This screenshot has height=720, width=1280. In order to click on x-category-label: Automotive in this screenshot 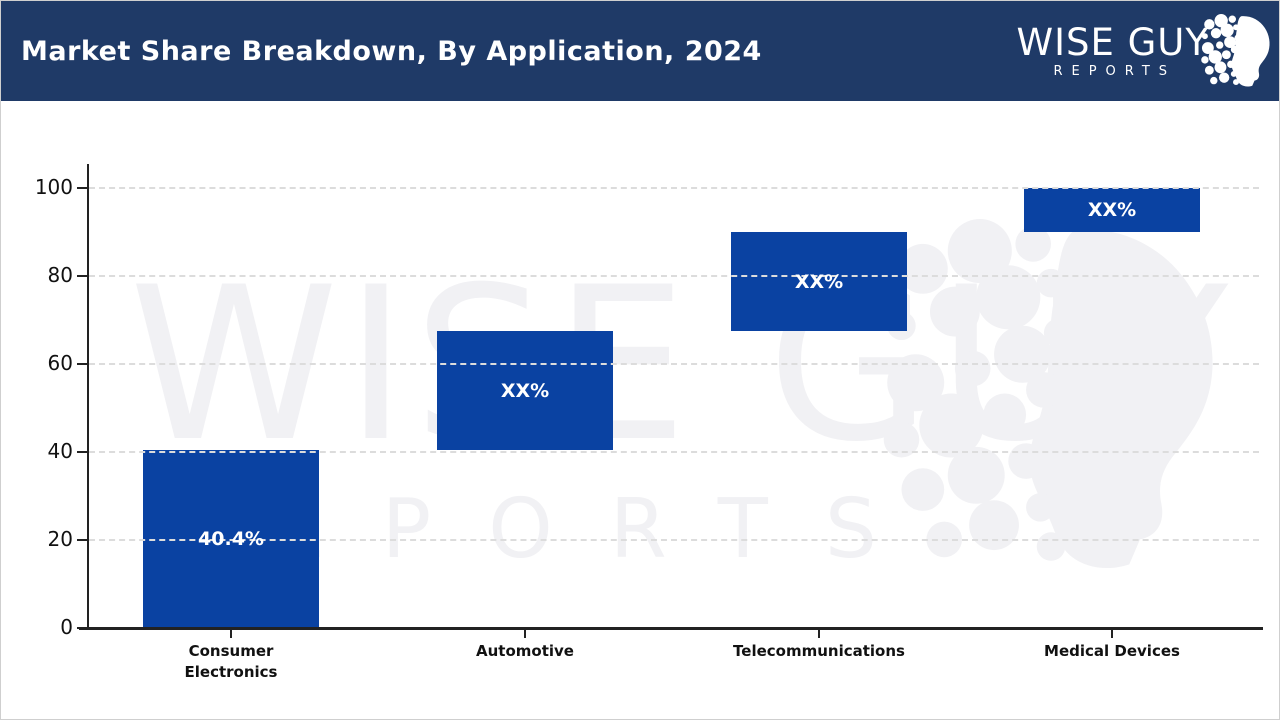, I will do `click(525, 651)`.